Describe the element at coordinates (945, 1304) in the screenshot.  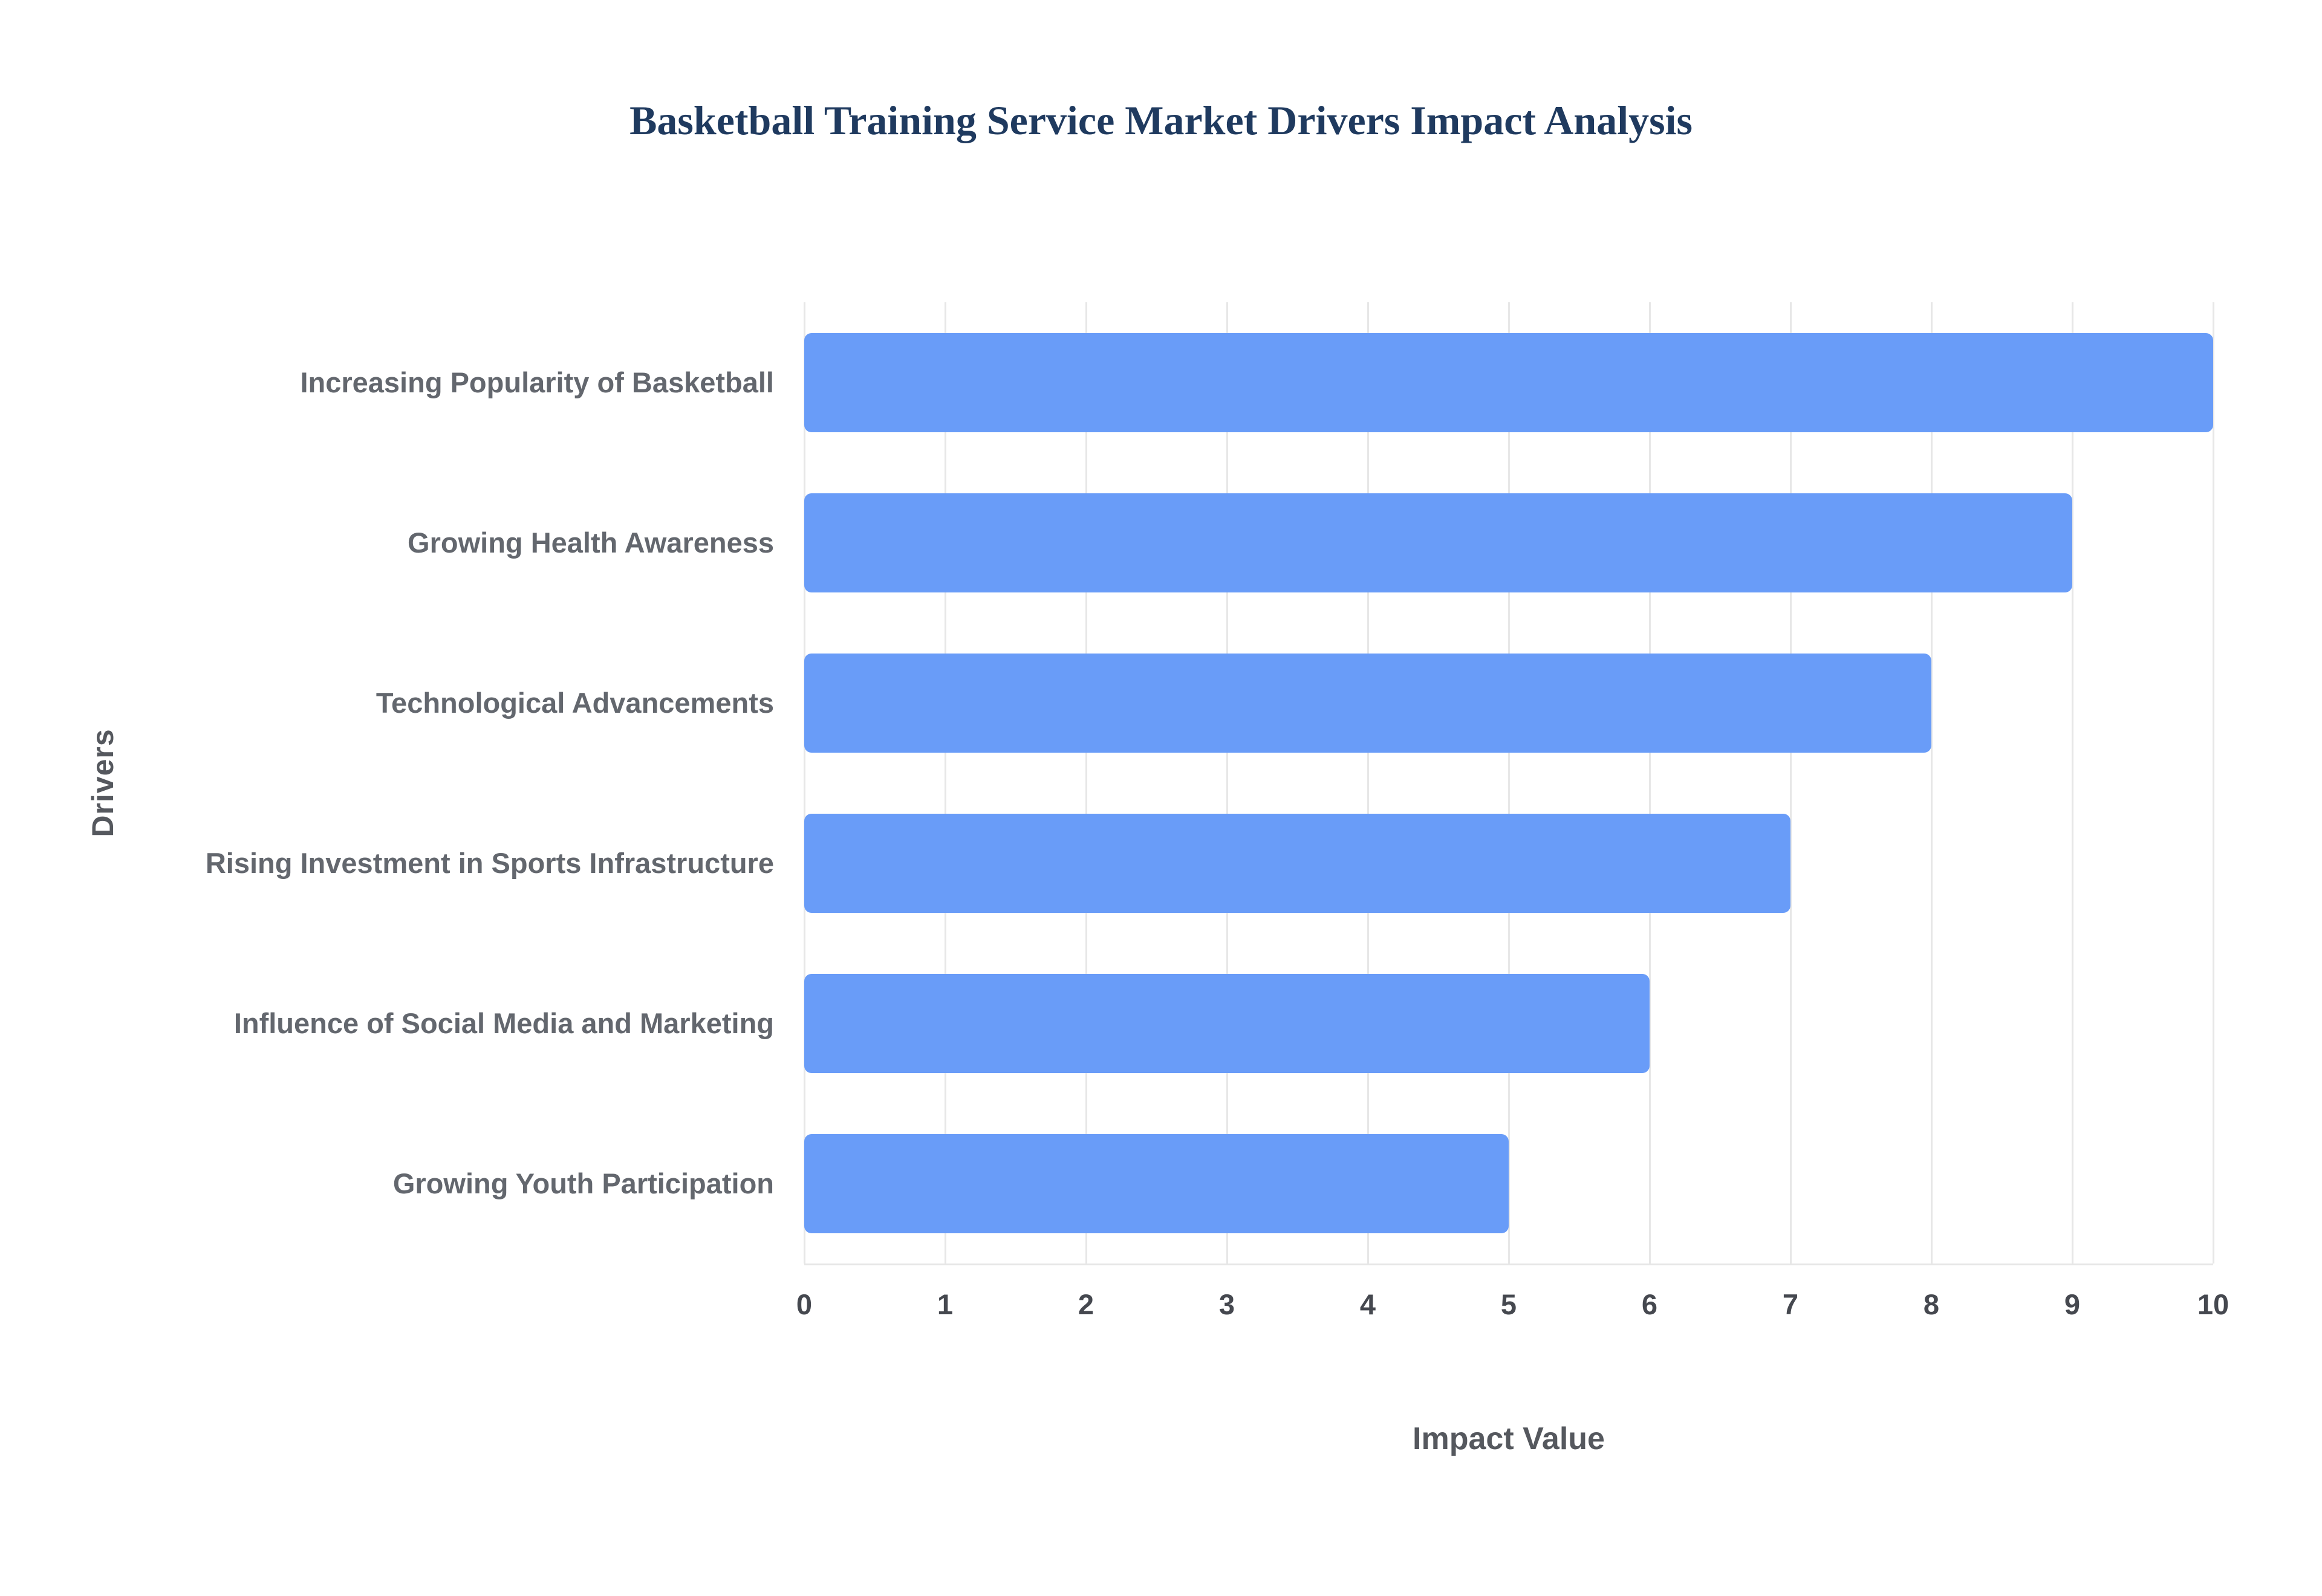
I see `x-tick-label: 1` at that location.